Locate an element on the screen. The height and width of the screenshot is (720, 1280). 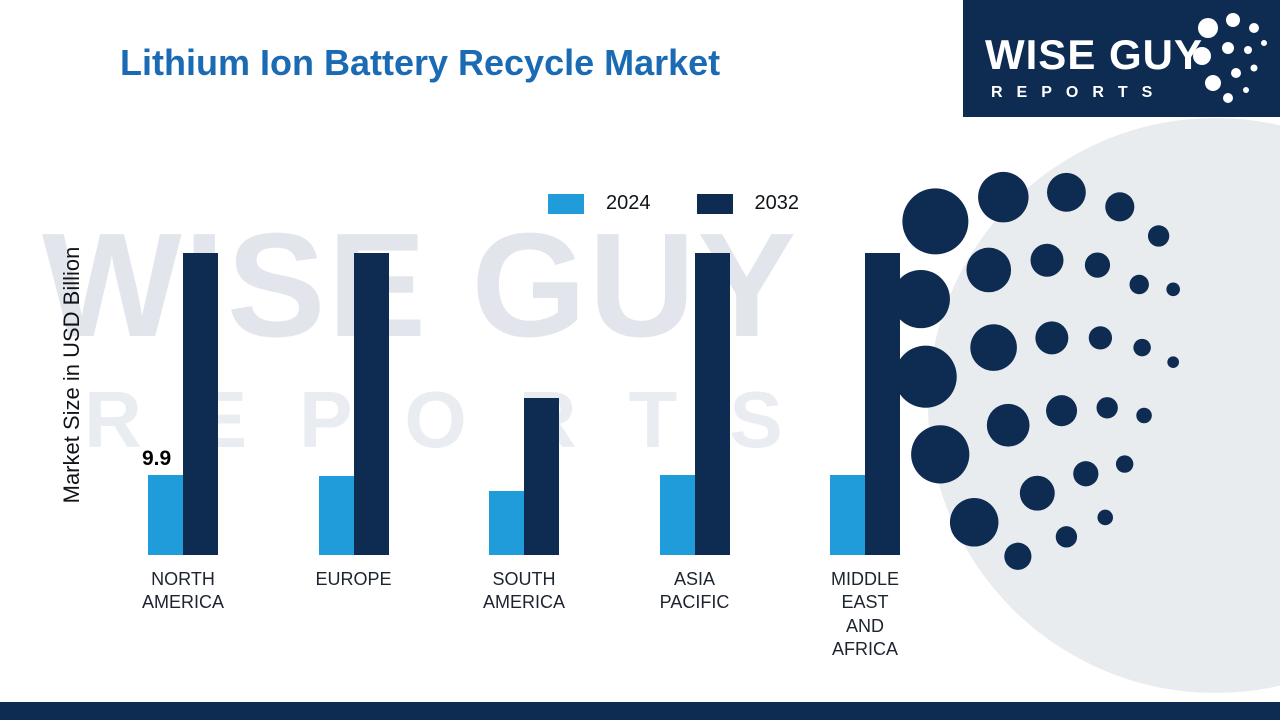
page-title: Lithium Ion Battery Recycle Market is located at coordinates (420, 62).